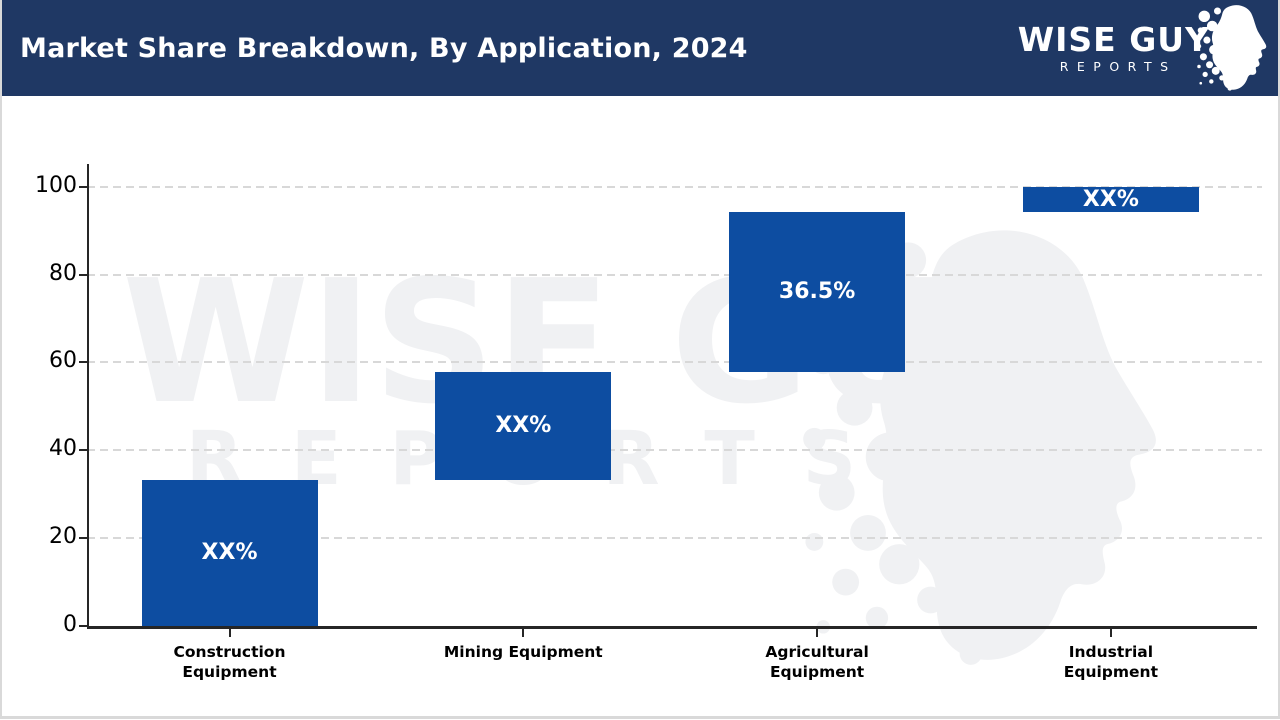 Image resolution: width=1280 pixels, height=720 pixels. I want to click on y-tick-label-20: 20, so click(63, 537).